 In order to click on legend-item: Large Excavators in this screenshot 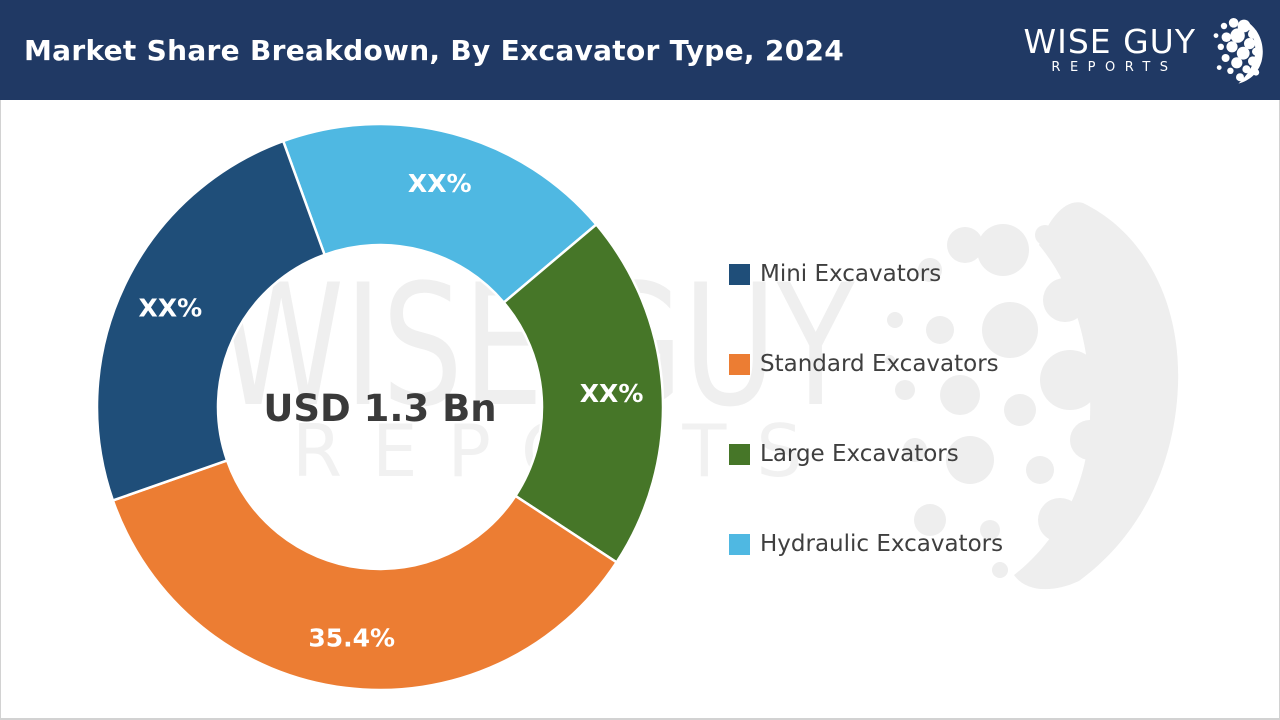, I will do `click(866, 454)`.